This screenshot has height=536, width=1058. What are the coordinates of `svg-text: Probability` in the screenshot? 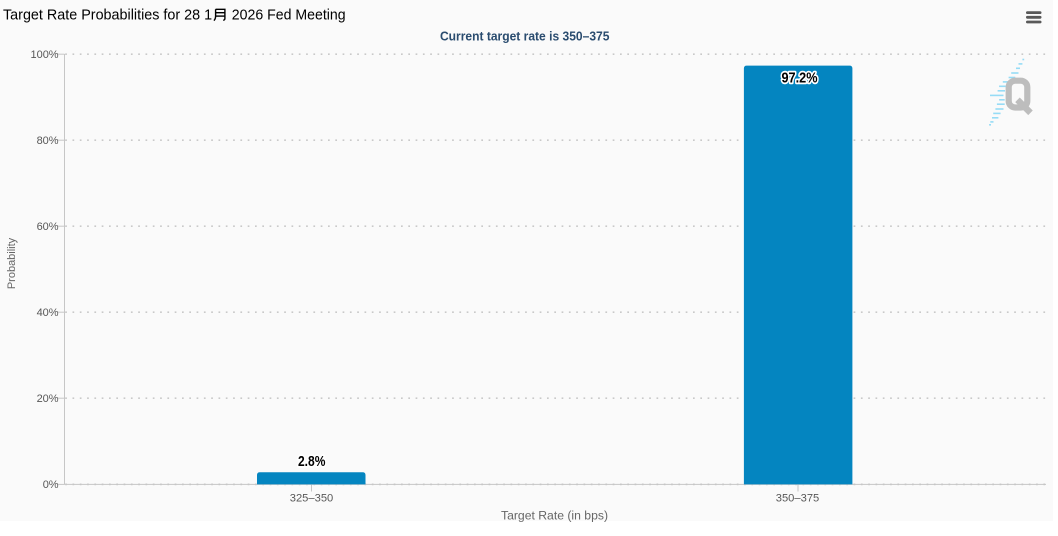 It's located at (12, 263).